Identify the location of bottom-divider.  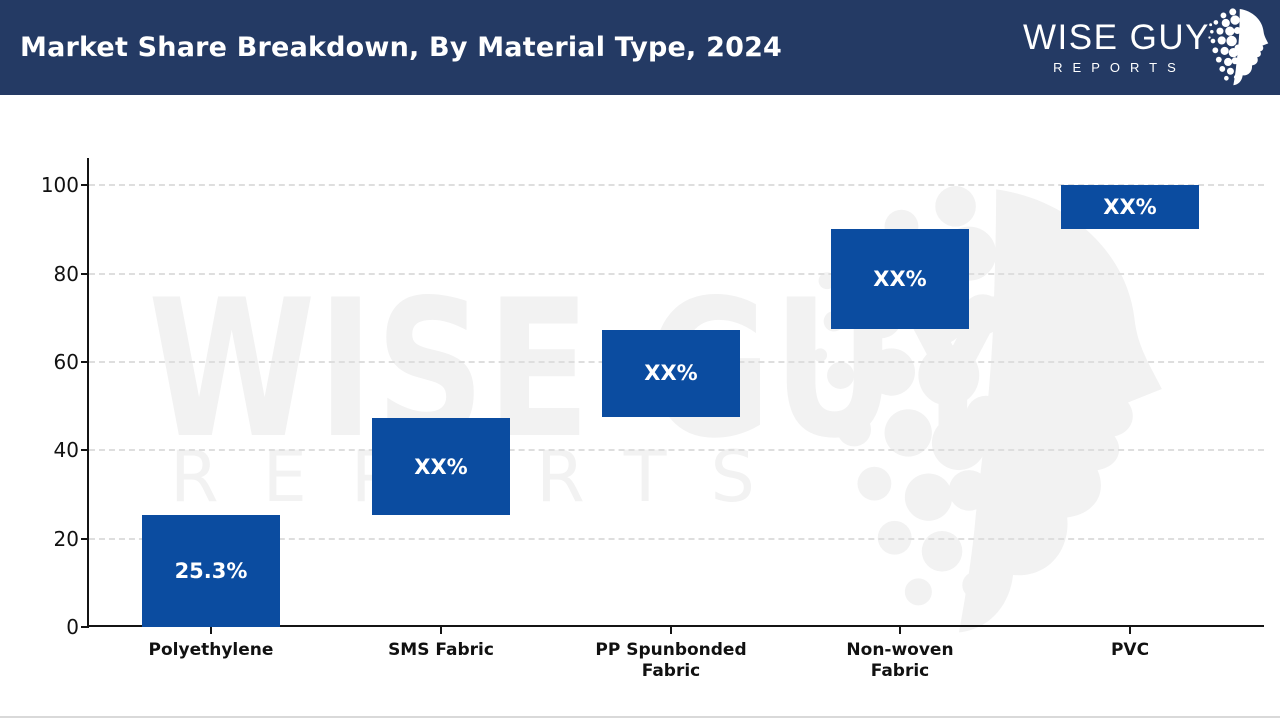
(640, 717).